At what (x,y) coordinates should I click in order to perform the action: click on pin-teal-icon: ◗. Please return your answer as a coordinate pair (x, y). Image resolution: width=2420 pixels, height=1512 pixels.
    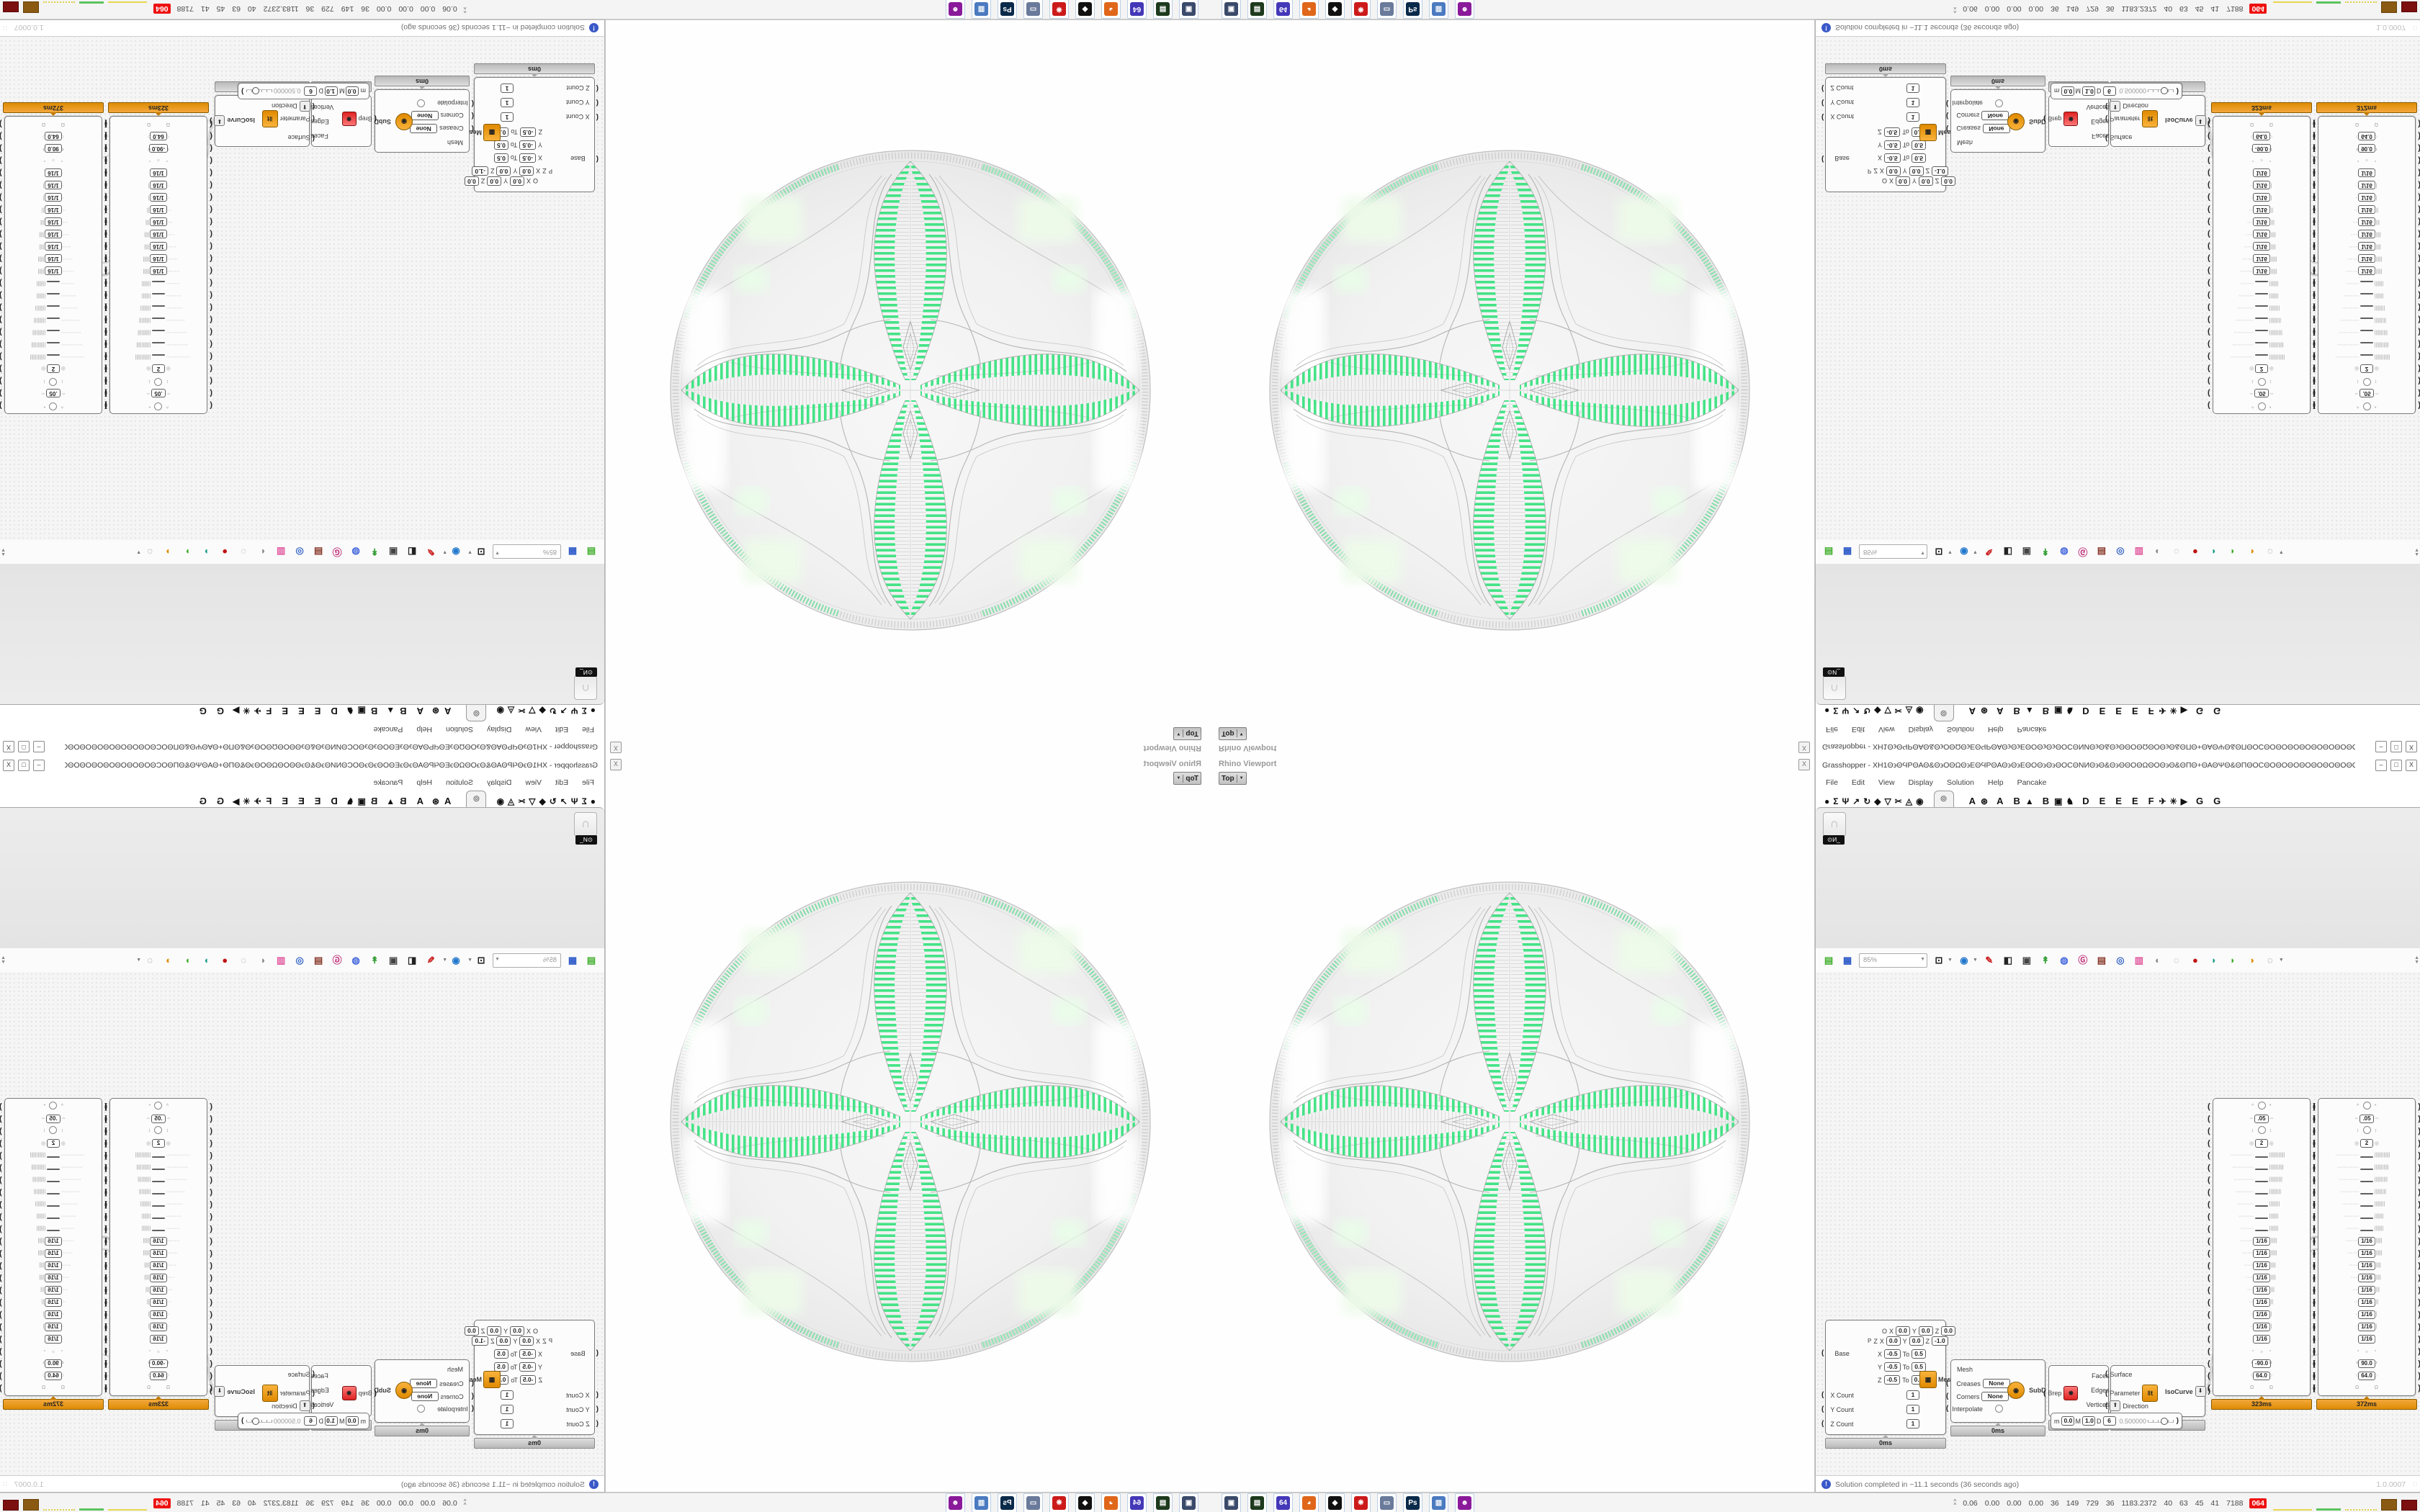
    Looking at the image, I should click on (2213, 960).